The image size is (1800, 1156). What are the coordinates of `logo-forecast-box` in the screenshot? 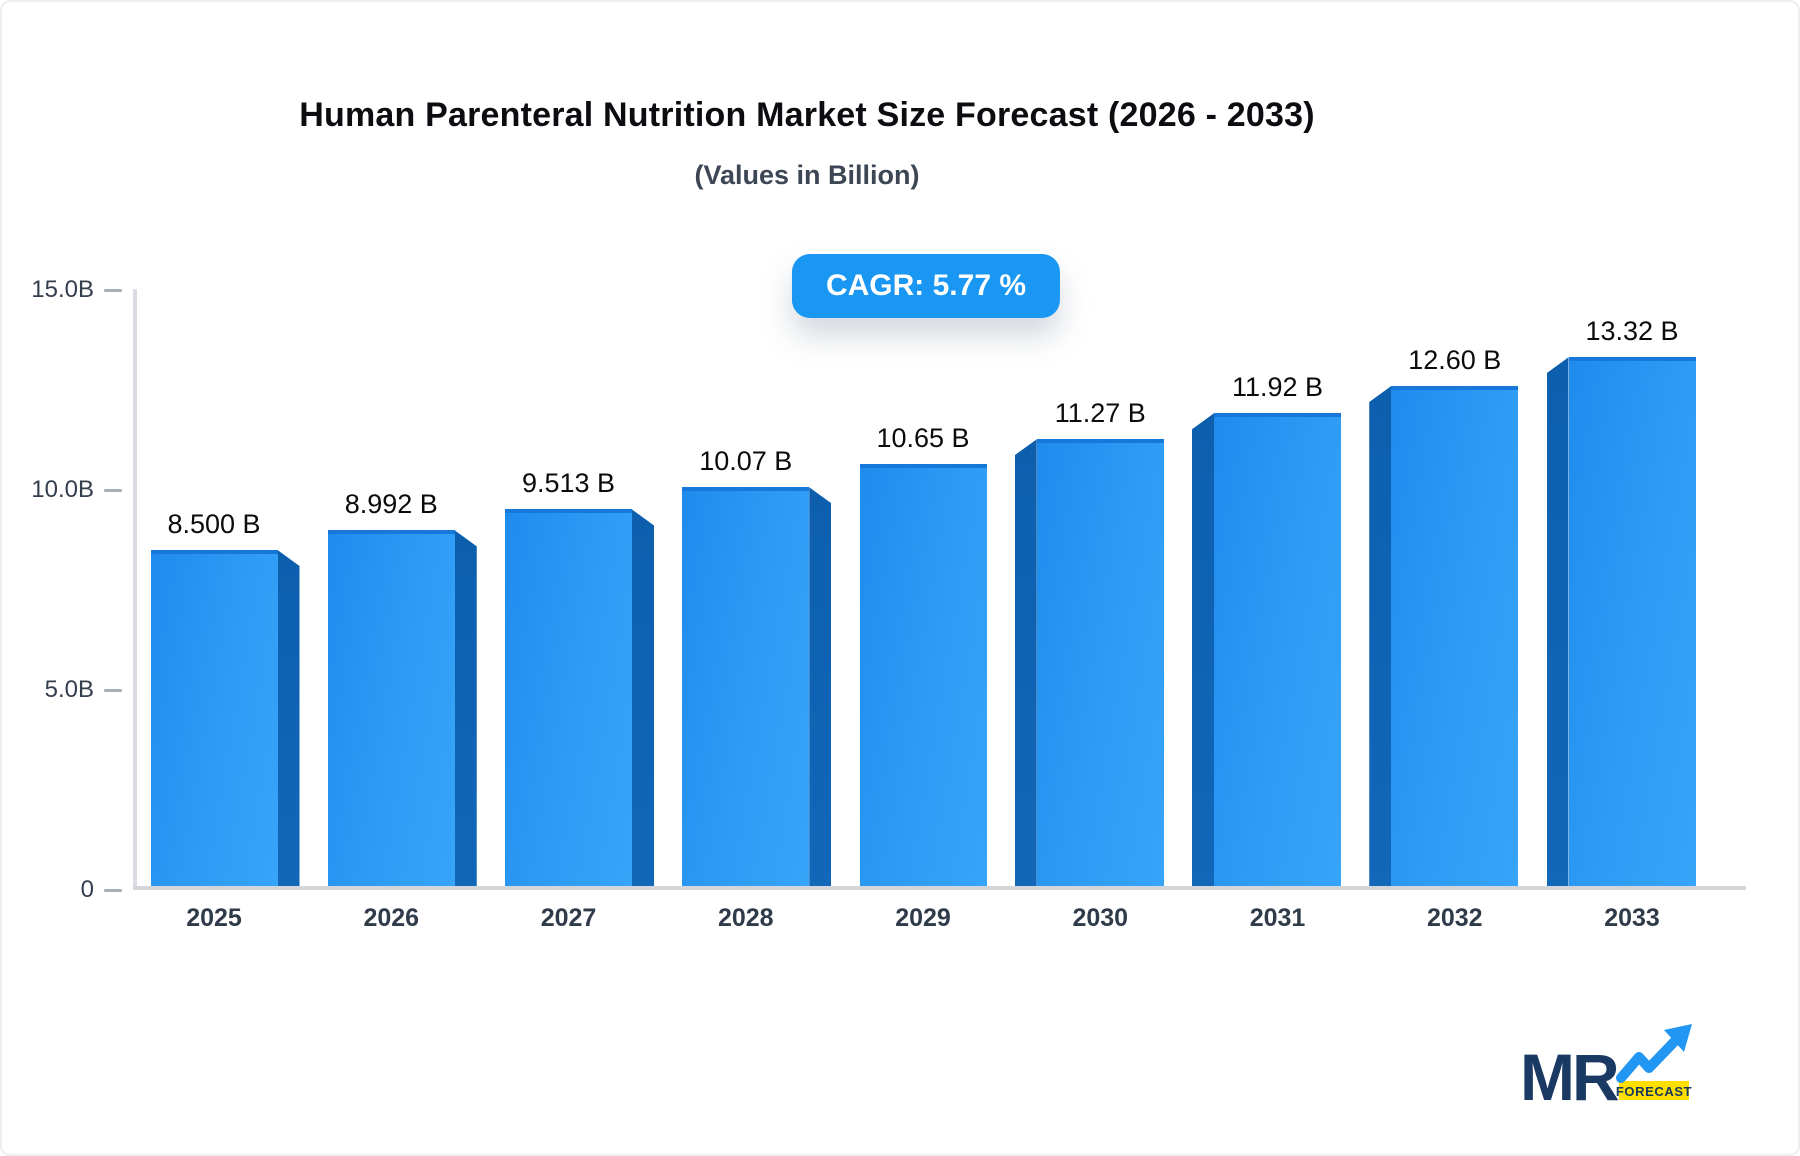 It's located at (1654, 1090).